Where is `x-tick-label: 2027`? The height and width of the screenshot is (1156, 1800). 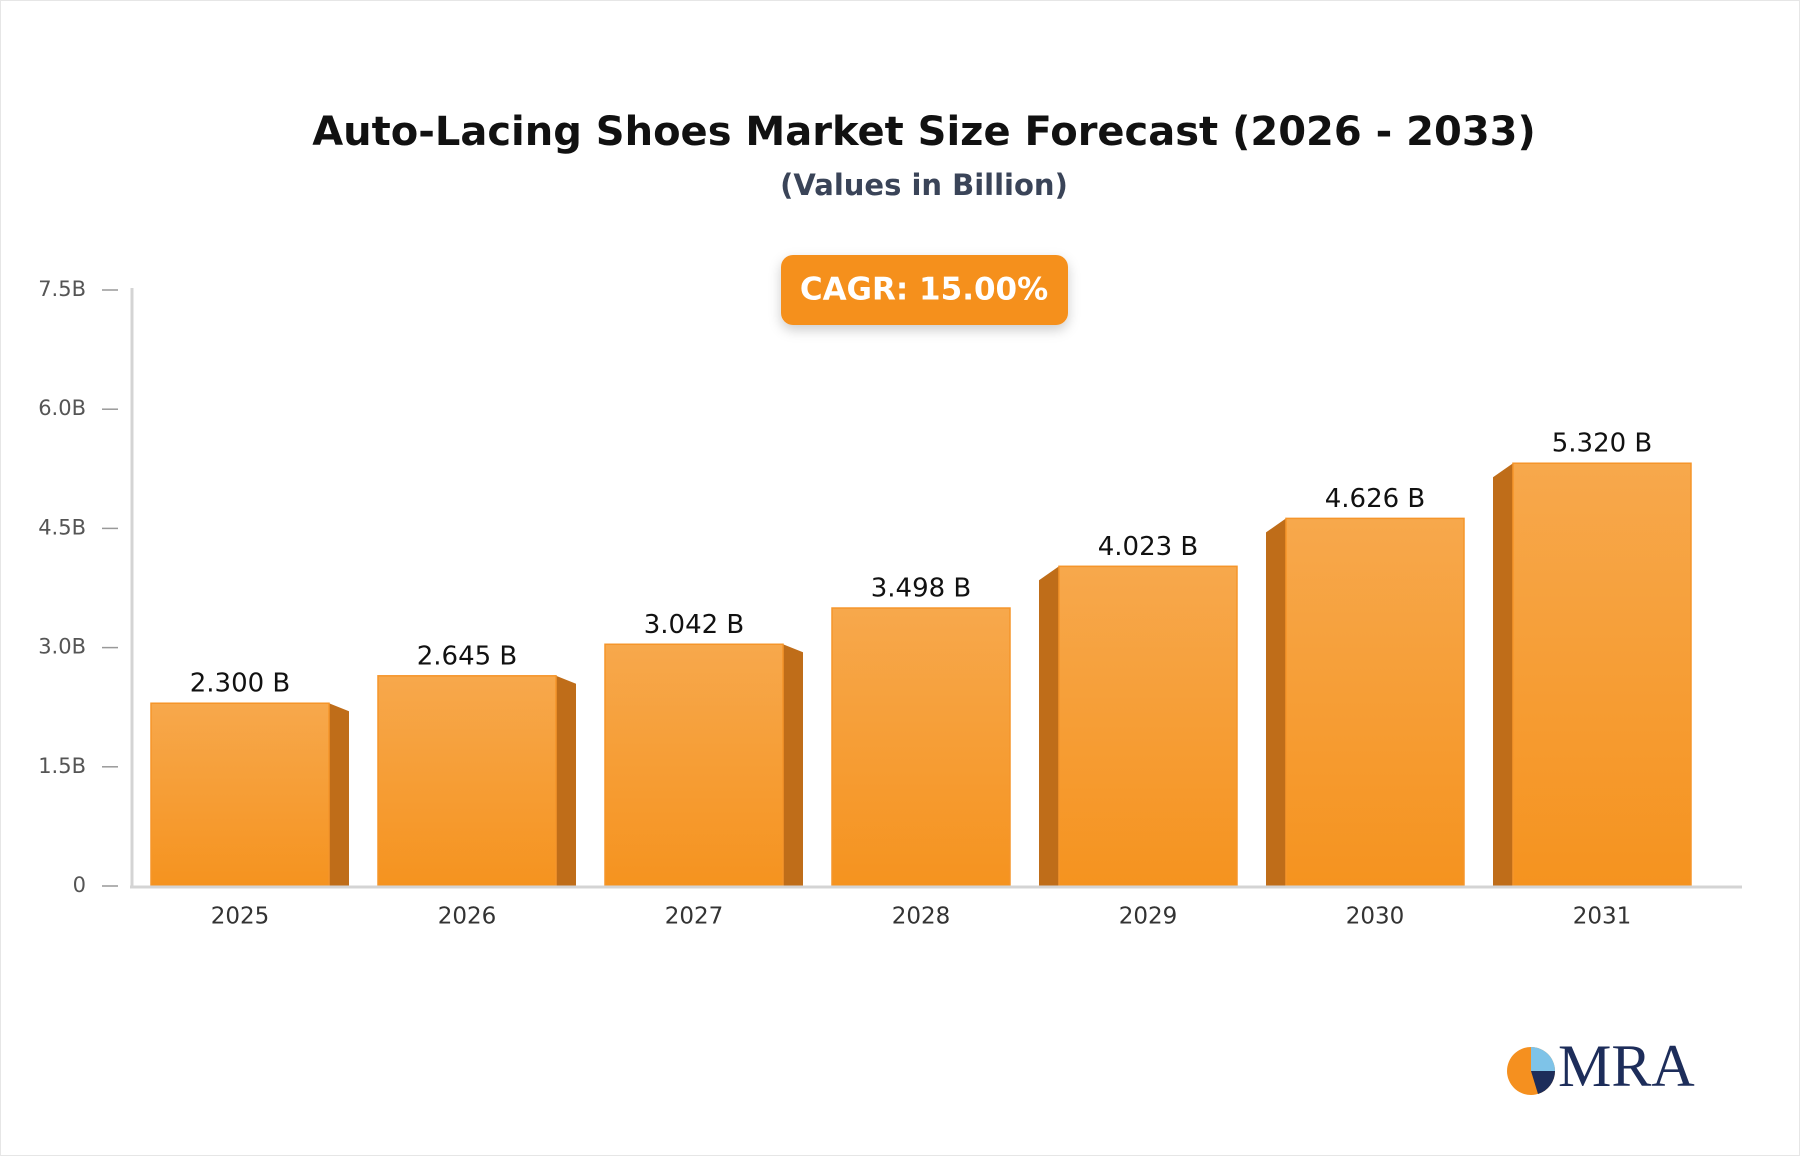
x-tick-label: 2027 is located at coordinates (694, 917).